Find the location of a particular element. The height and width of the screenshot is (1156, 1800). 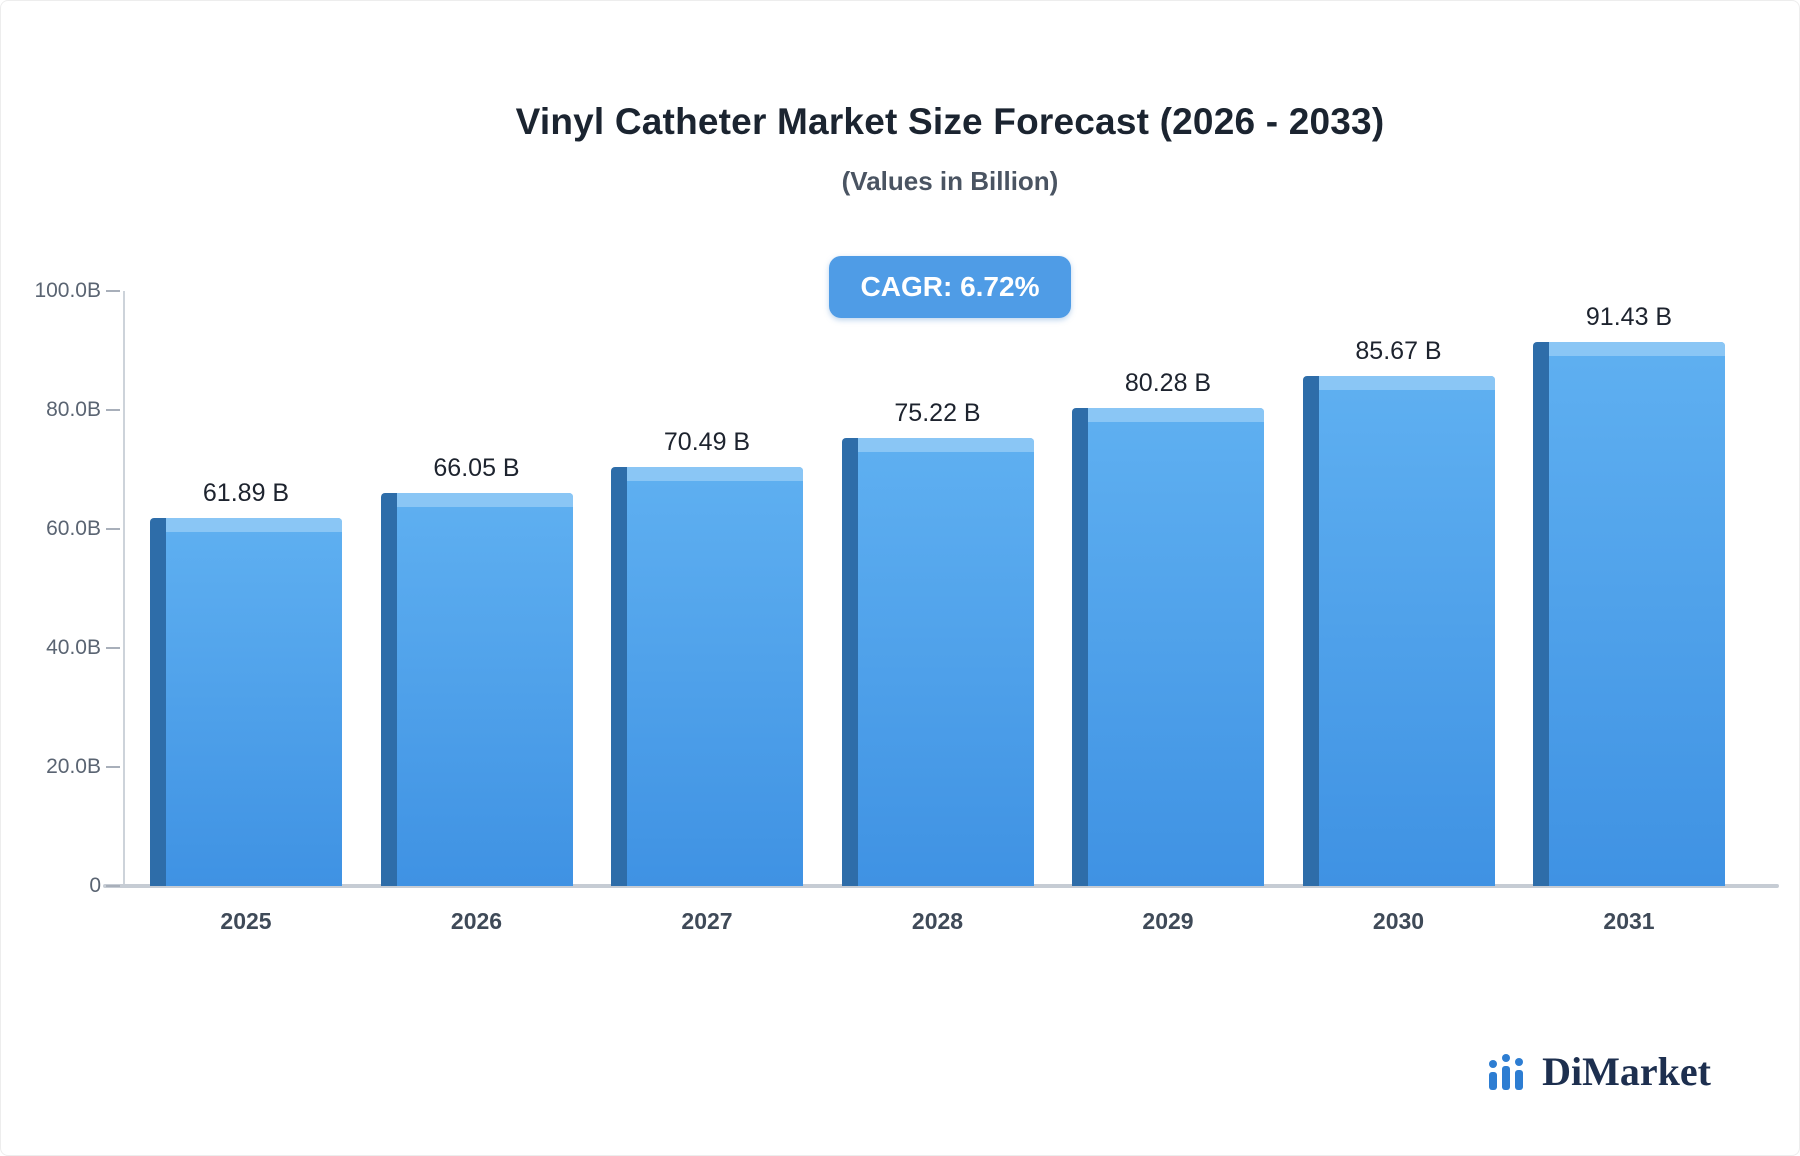

y-tick-label: 100.0B is located at coordinates (67, 290).